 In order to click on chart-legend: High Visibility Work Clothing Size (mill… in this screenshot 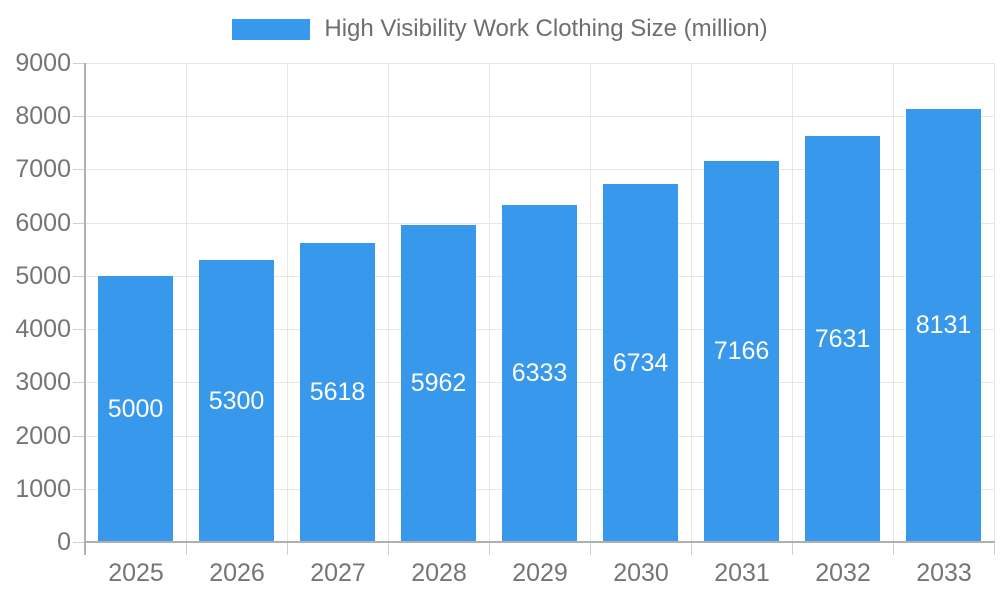, I will do `click(500, 29)`.